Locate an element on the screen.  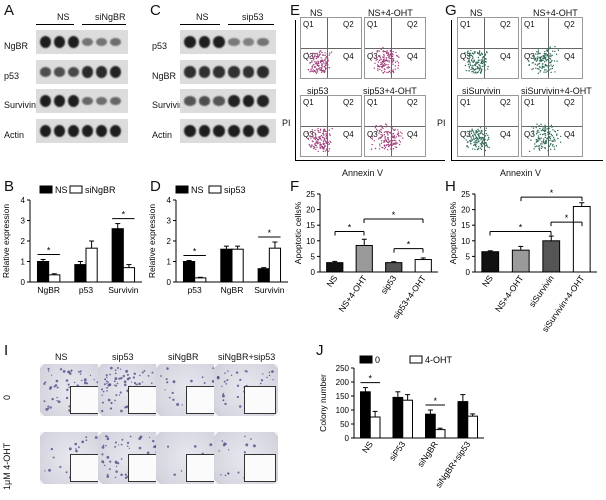
fc-g-ylabel: PI is located at coordinates (441, 123).